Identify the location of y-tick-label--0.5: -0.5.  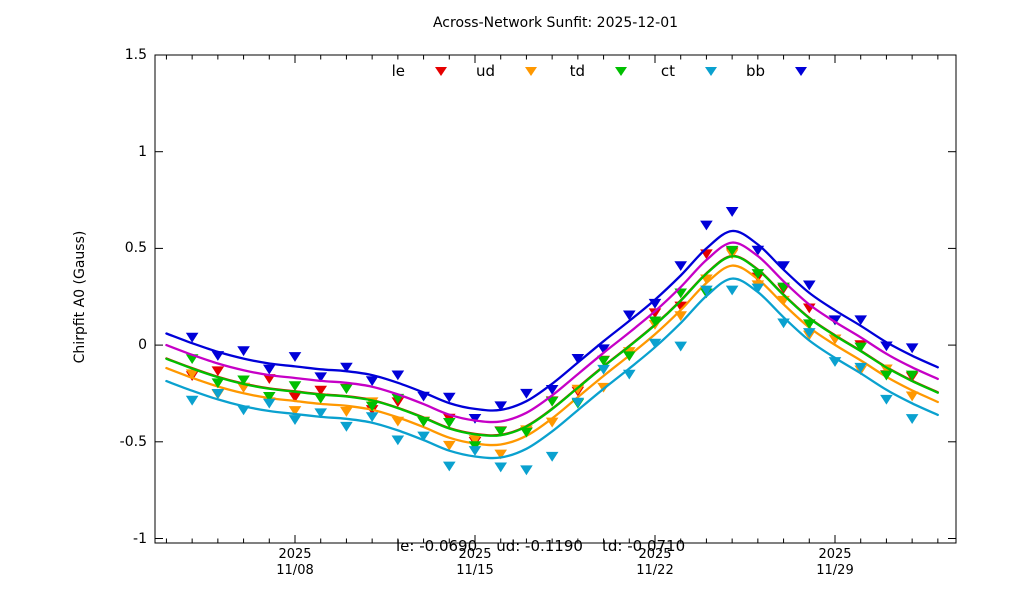
(133, 441).